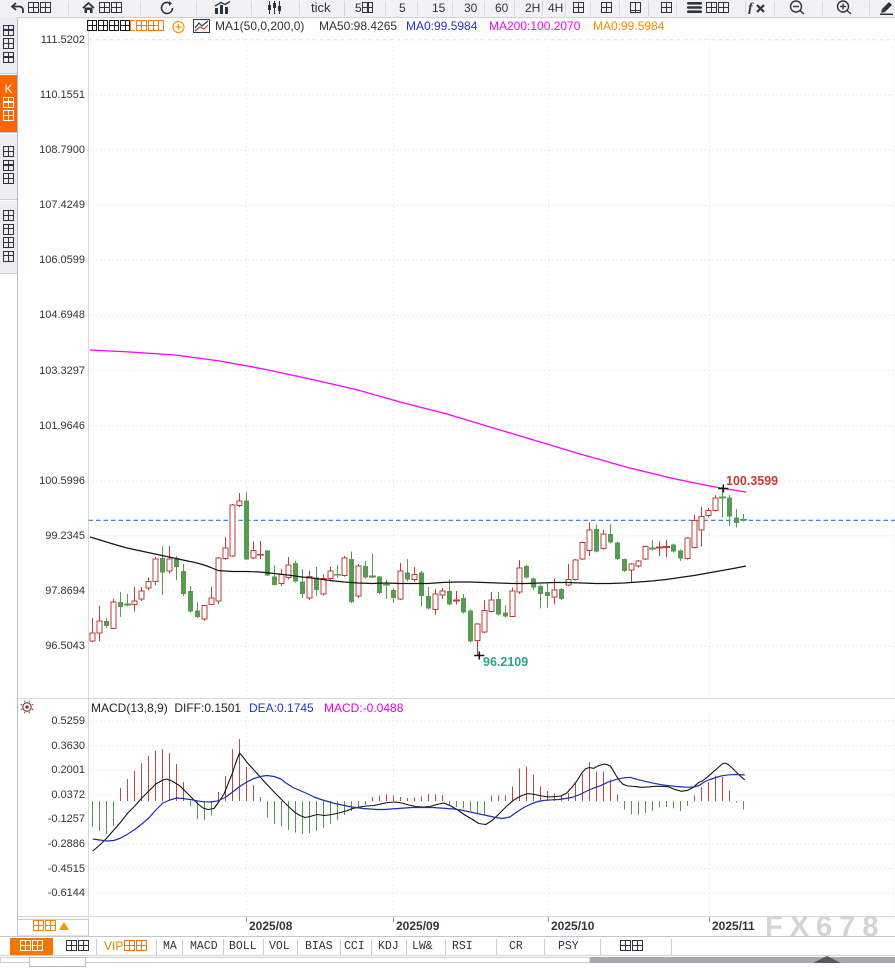  Describe the element at coordinates (751, 7) in the screenshot. I see `svg-text: f` at that location.